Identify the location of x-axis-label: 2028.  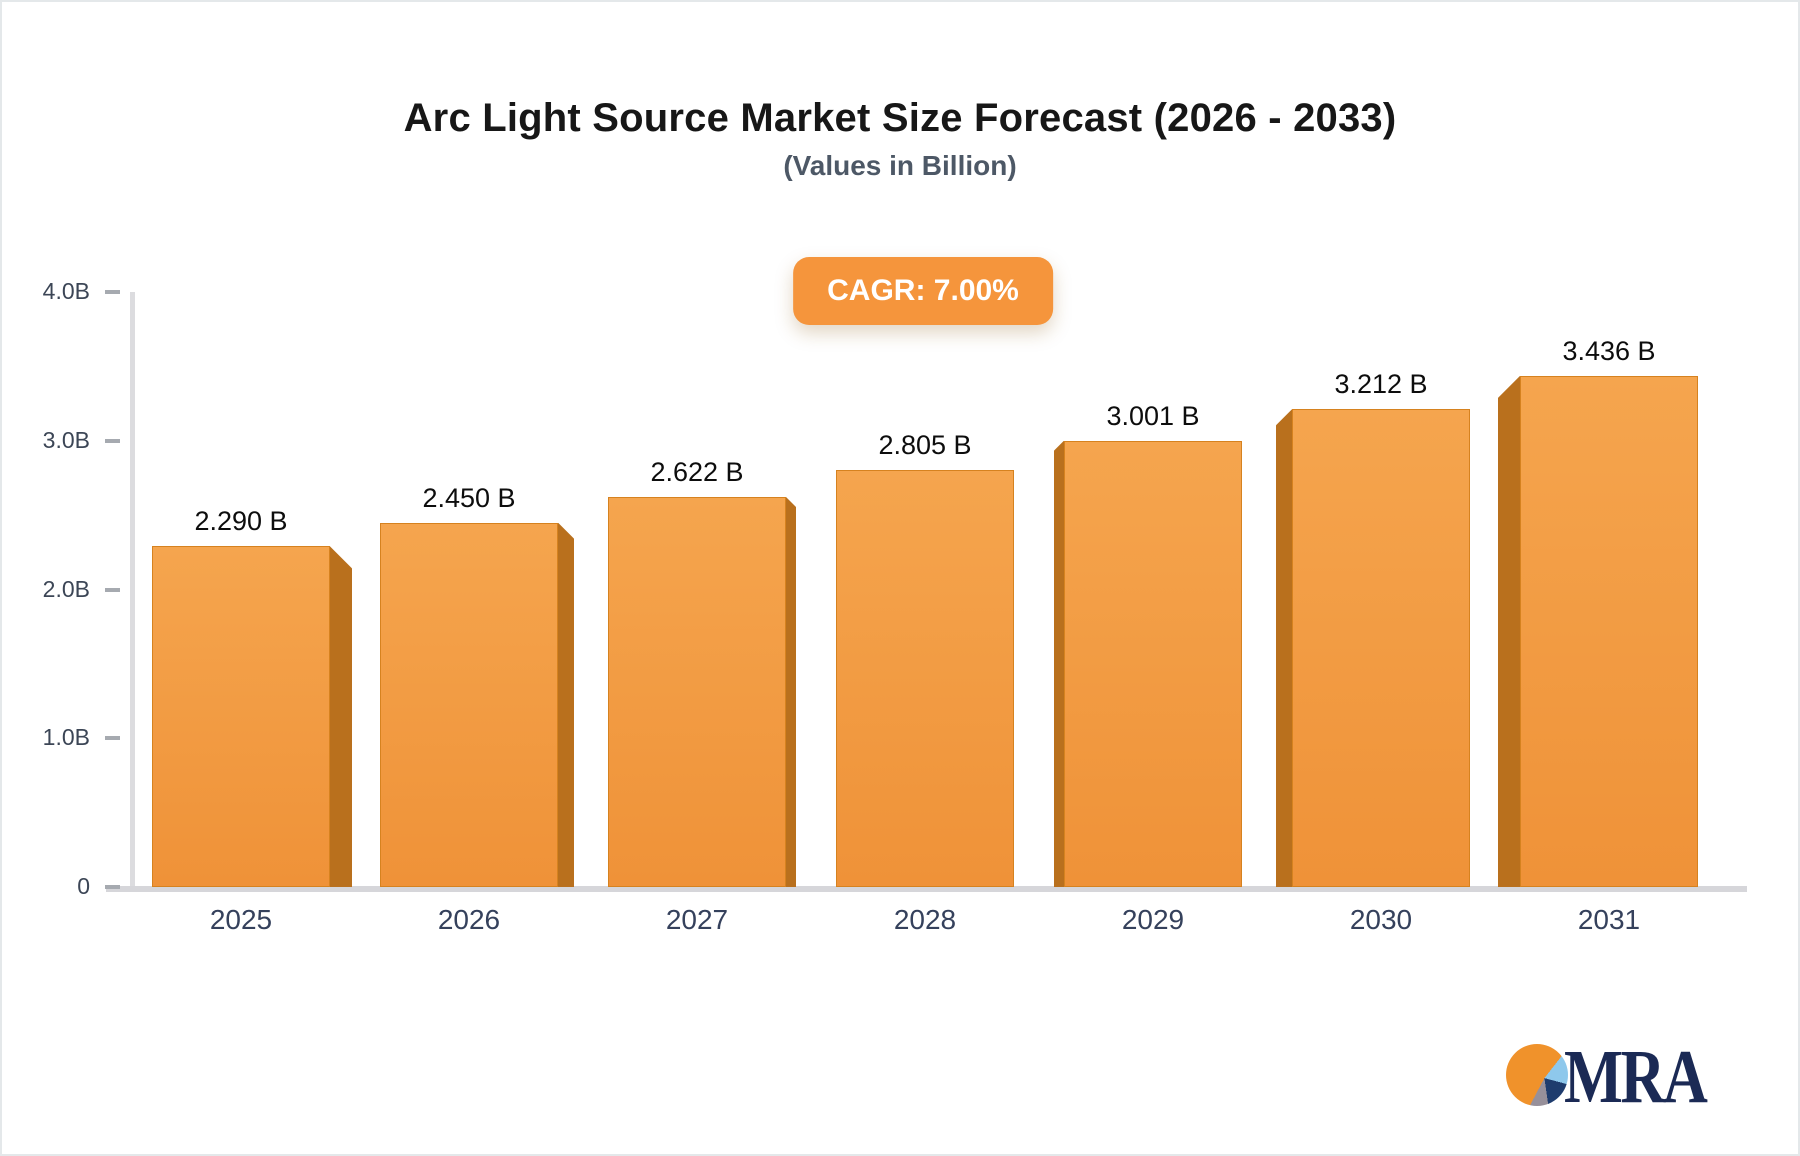
(925, 919).